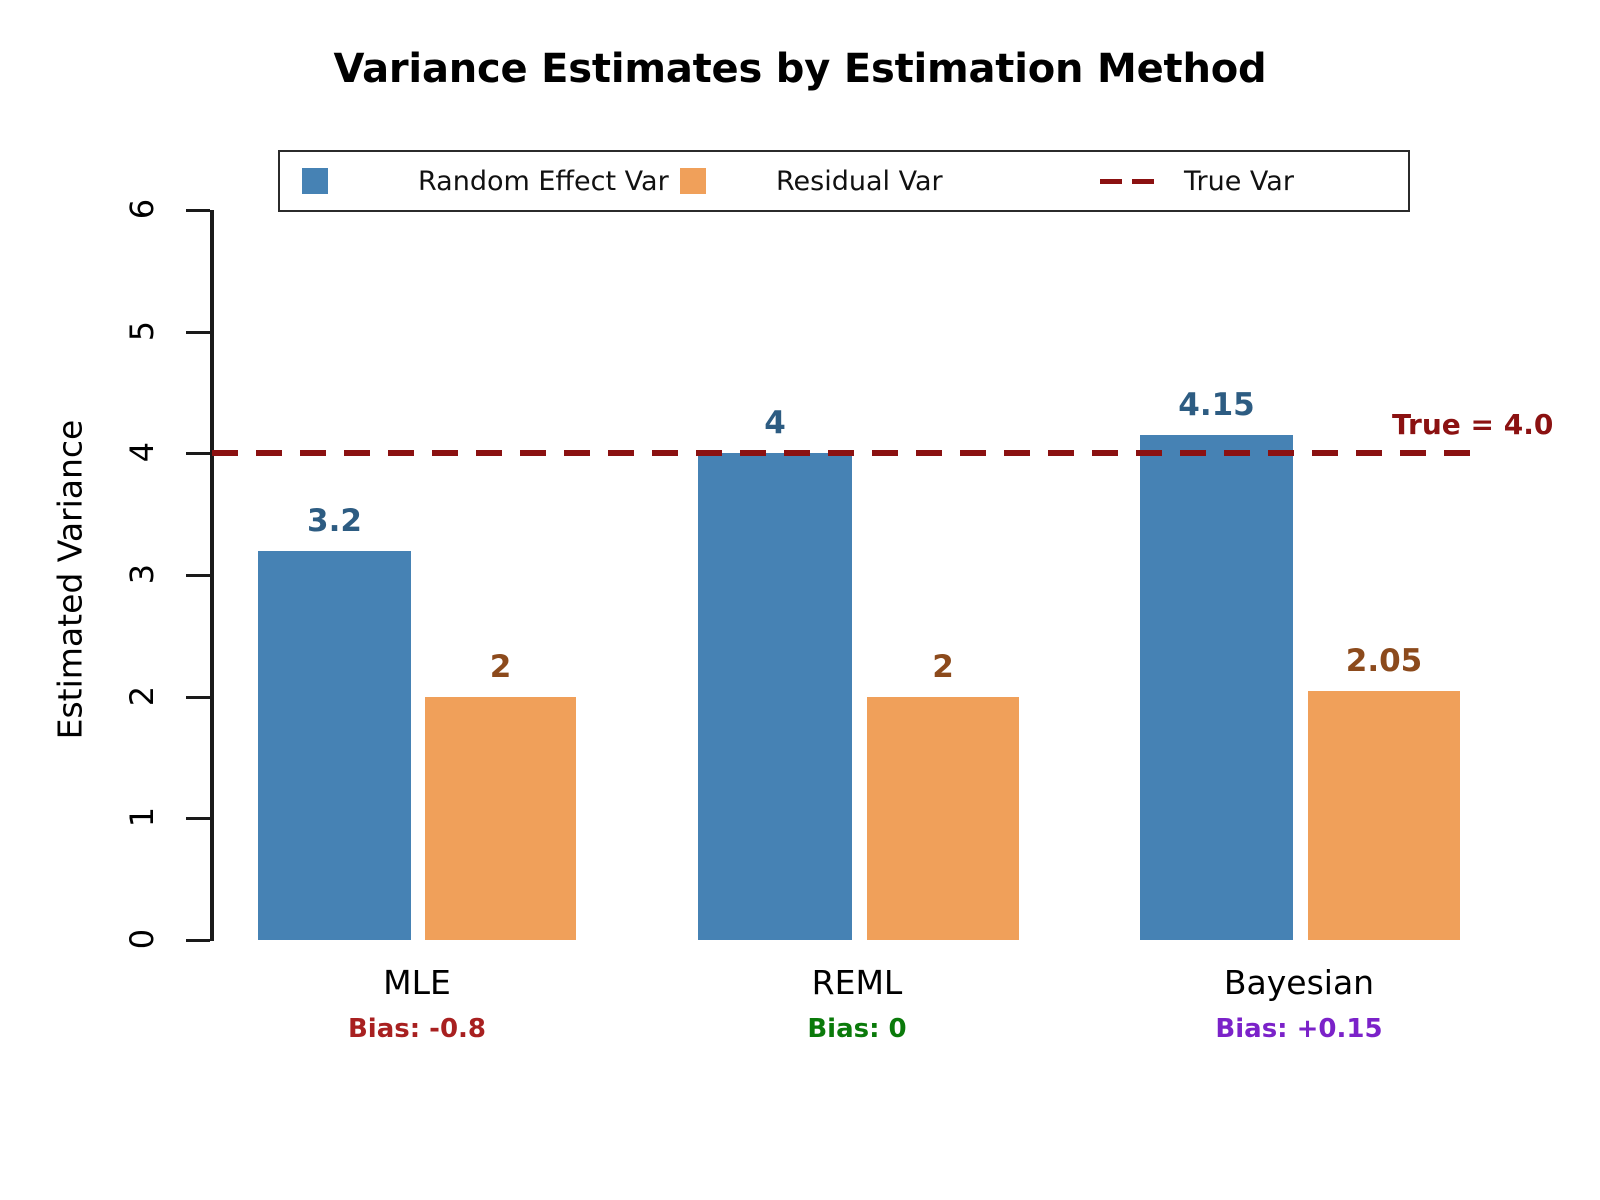  What do you see at coordinates (857, 1029) in the screenshot?
I see `bias-annotation-reml: Bias: 0` at bounding box center [857, 1029].